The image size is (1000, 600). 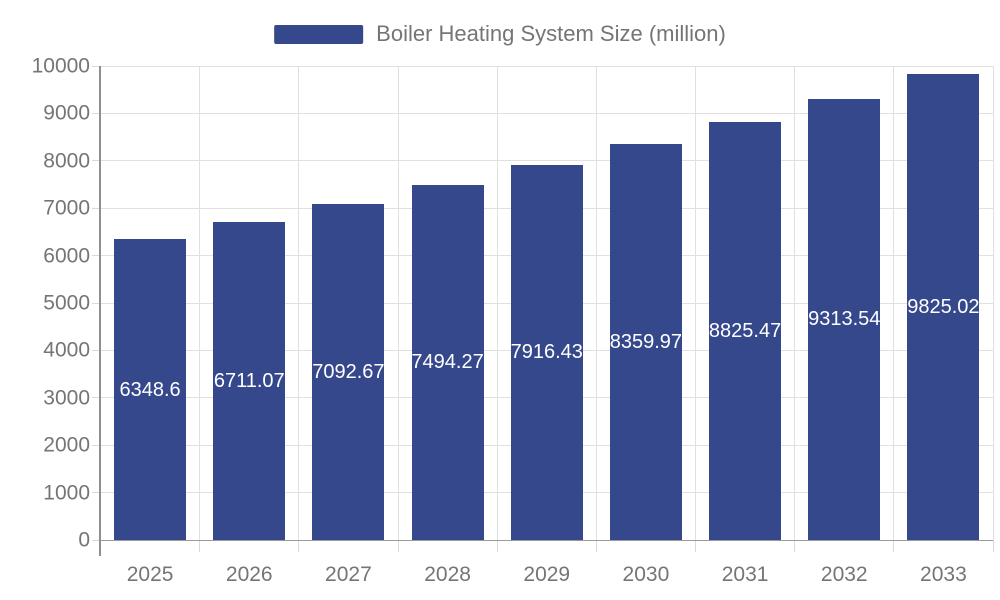 What do you see at coordinates (66, 303) in the screenshot?
I see `y-axis-tick-label: 5000` at bounding box center [66, 303].